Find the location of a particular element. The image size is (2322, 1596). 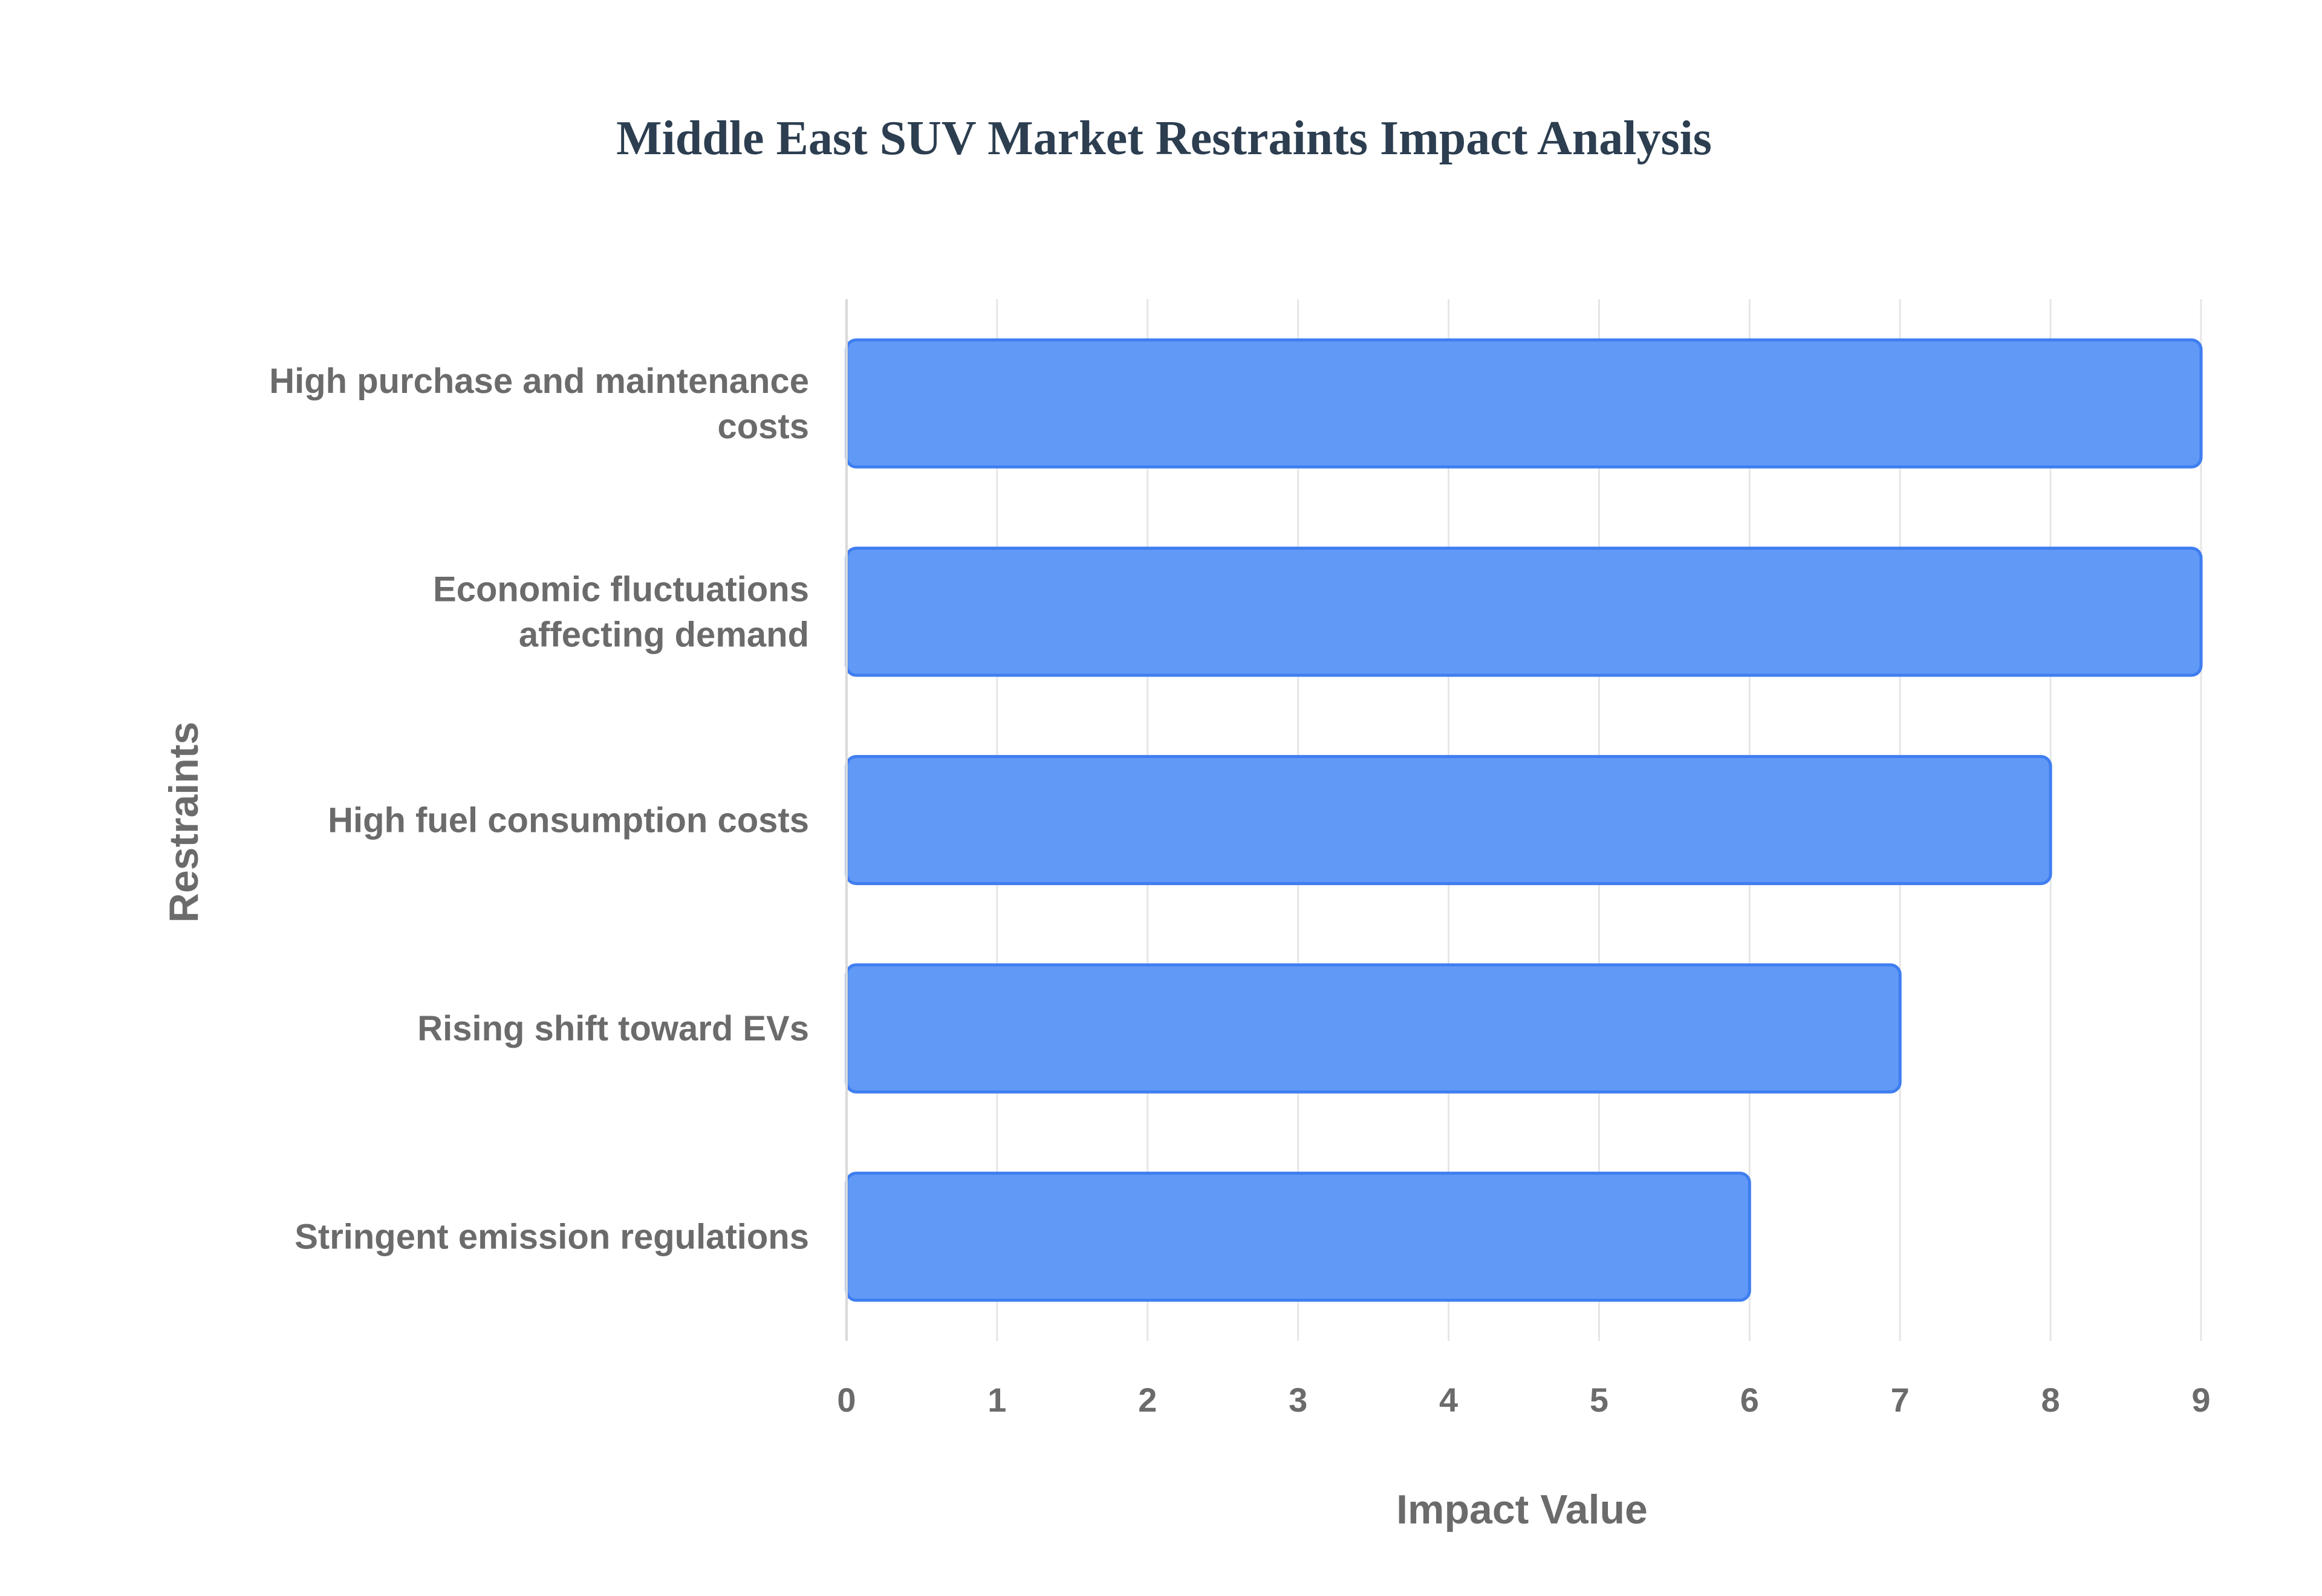

category-label-1: High purchase and maintenance costs is located at coordinates (539, 404).